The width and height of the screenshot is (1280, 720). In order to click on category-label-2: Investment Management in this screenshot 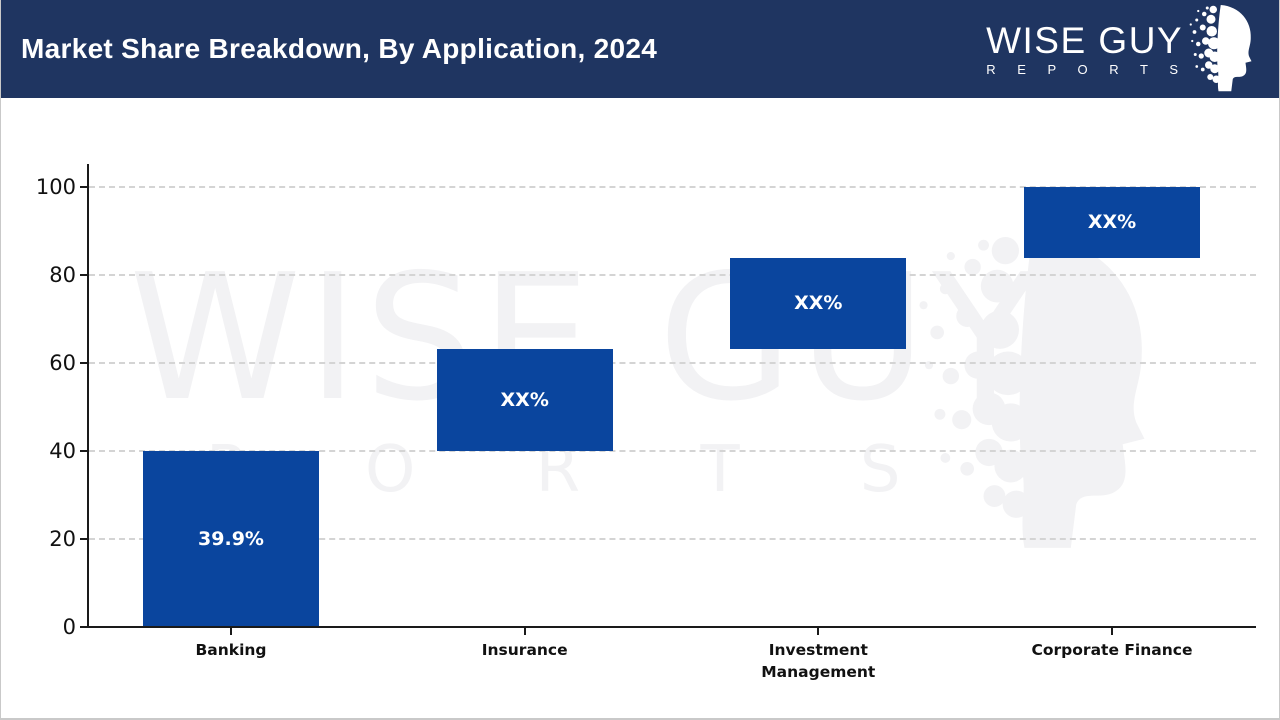, I will do `click(818, 661)`.